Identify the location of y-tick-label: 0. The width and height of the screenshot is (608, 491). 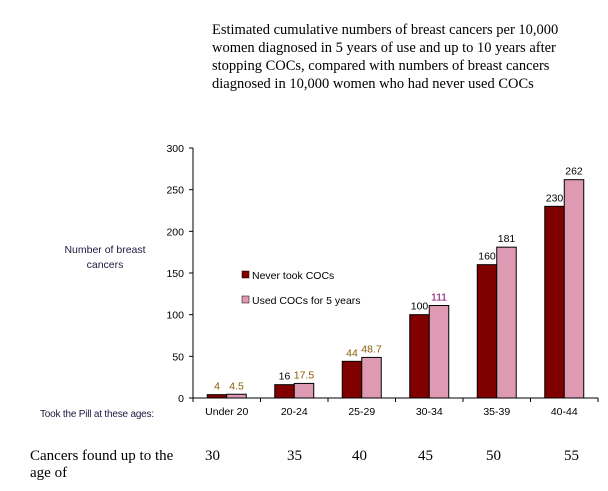
(181, 399).